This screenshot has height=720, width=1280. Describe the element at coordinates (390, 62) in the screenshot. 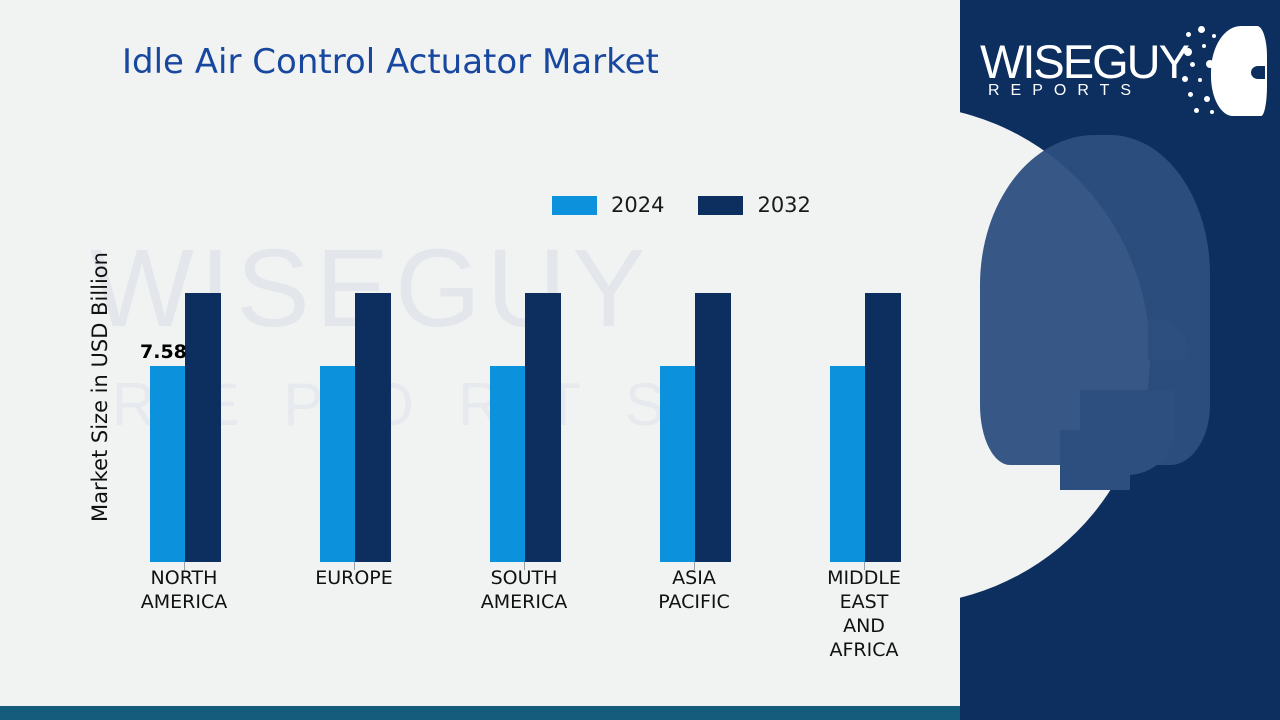

I see `page-title: Idle Air Control Actuator Market` at that location.